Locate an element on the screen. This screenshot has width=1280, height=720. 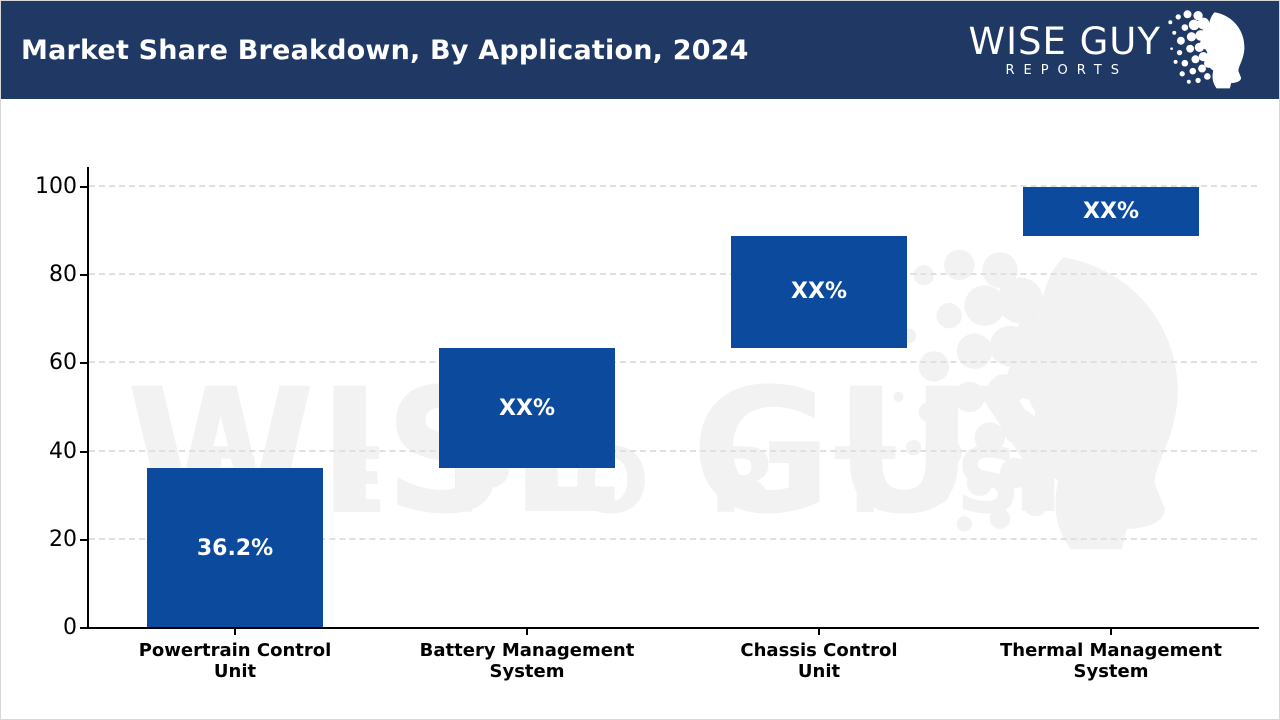
ytick-label-60: 60 is located at coordinates (63, 363).